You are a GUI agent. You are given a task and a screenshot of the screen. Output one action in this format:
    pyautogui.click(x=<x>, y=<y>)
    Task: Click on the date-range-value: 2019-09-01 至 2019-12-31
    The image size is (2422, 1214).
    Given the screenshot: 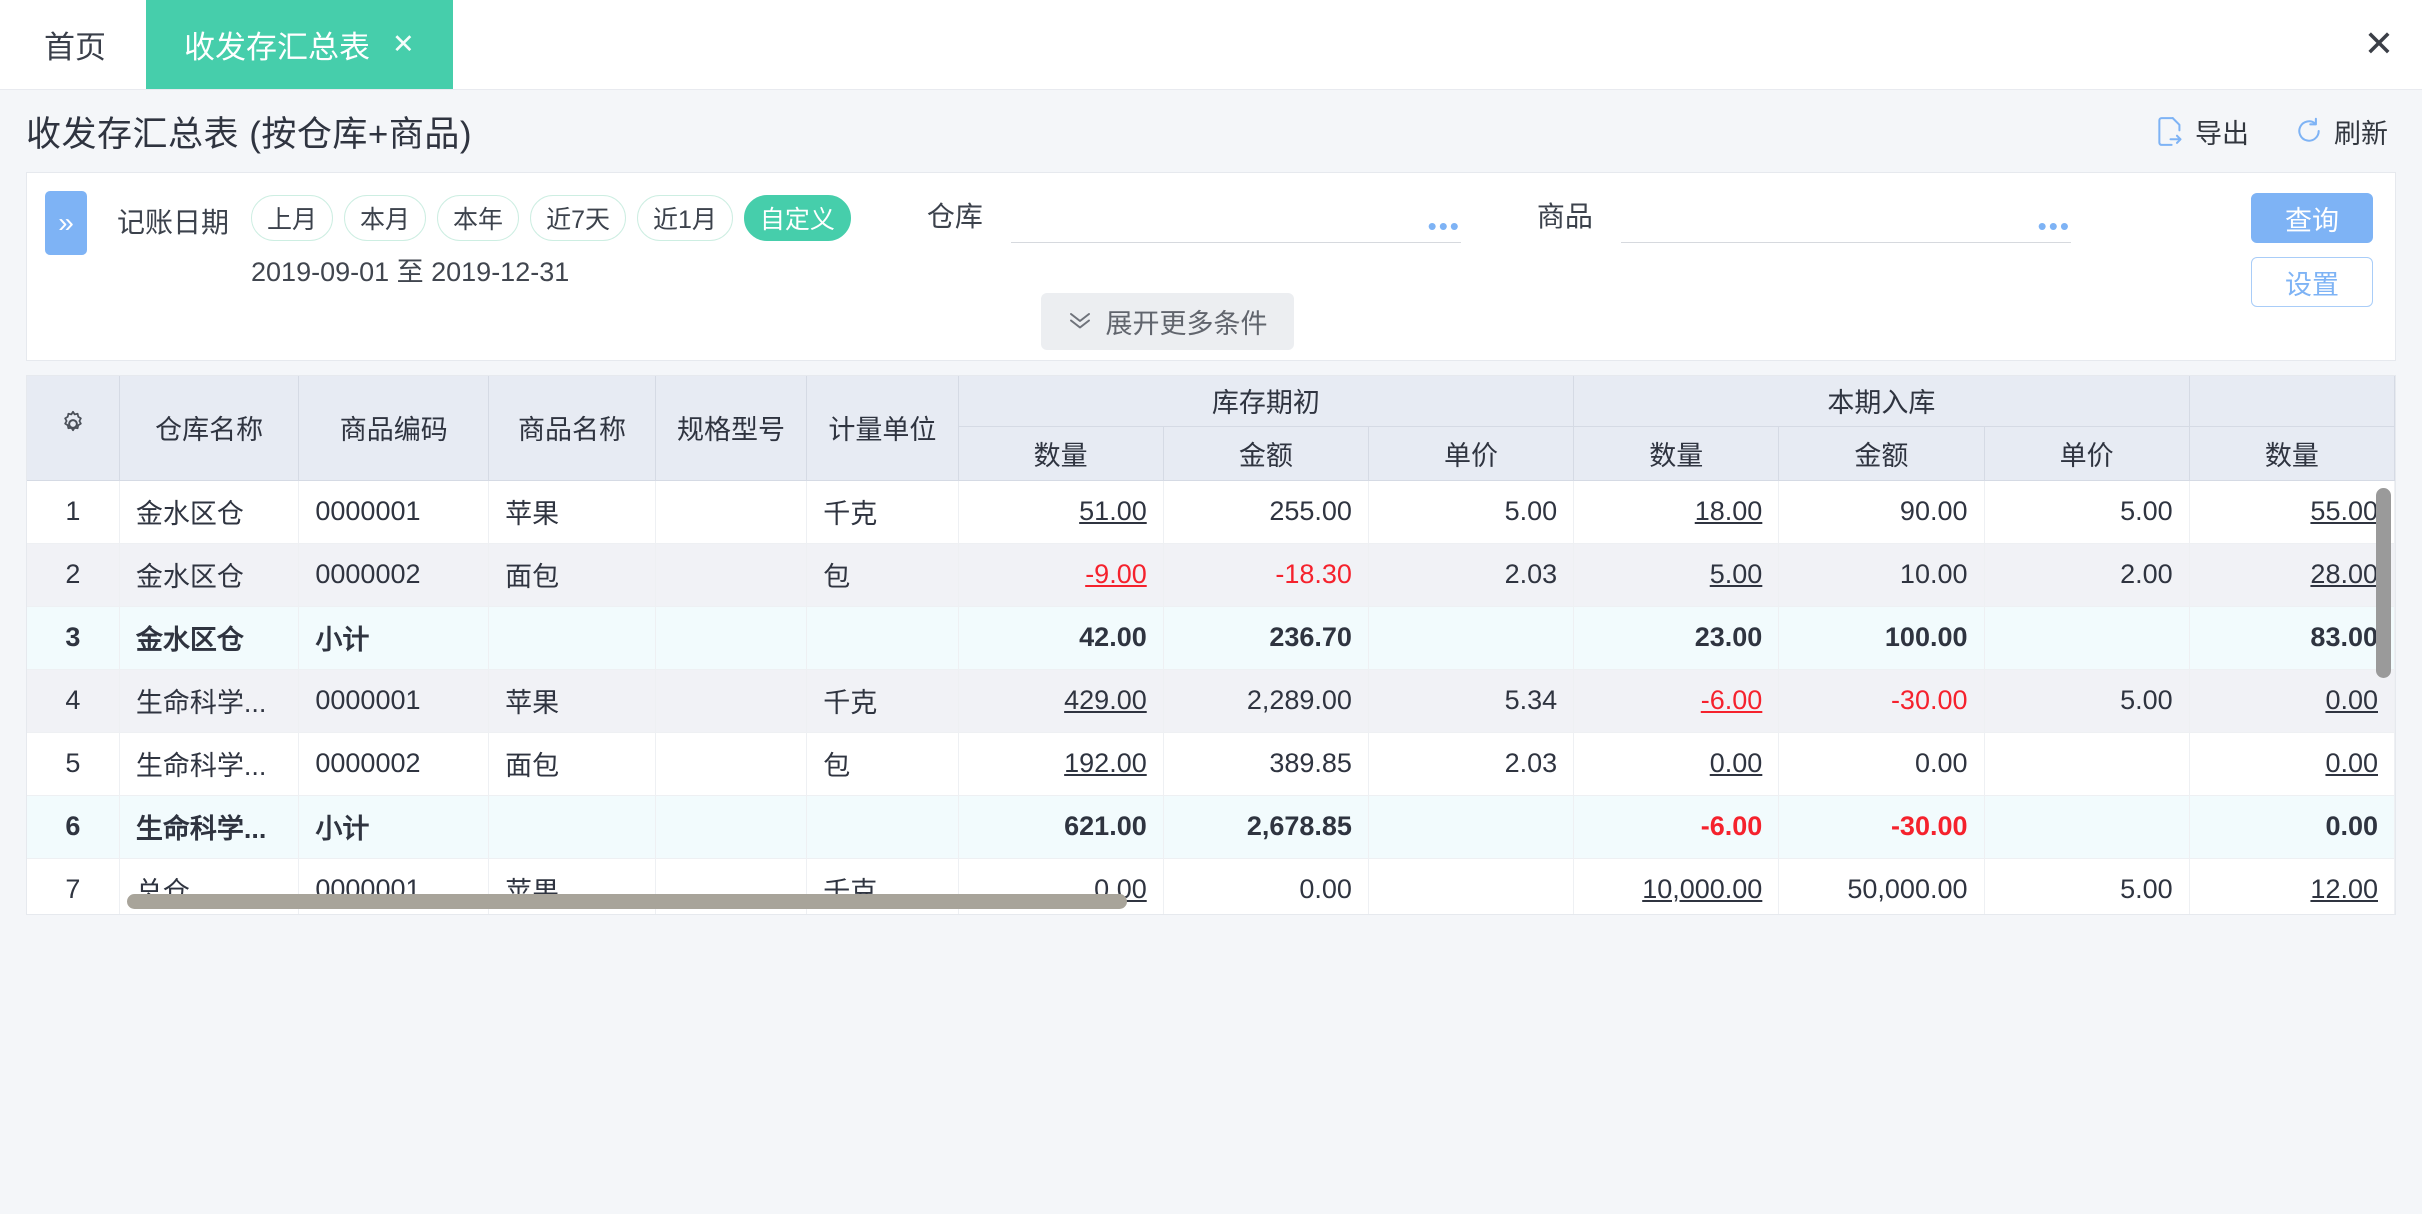 What is the action you would take?
    pyautogui.click(x=410, y=272)
    